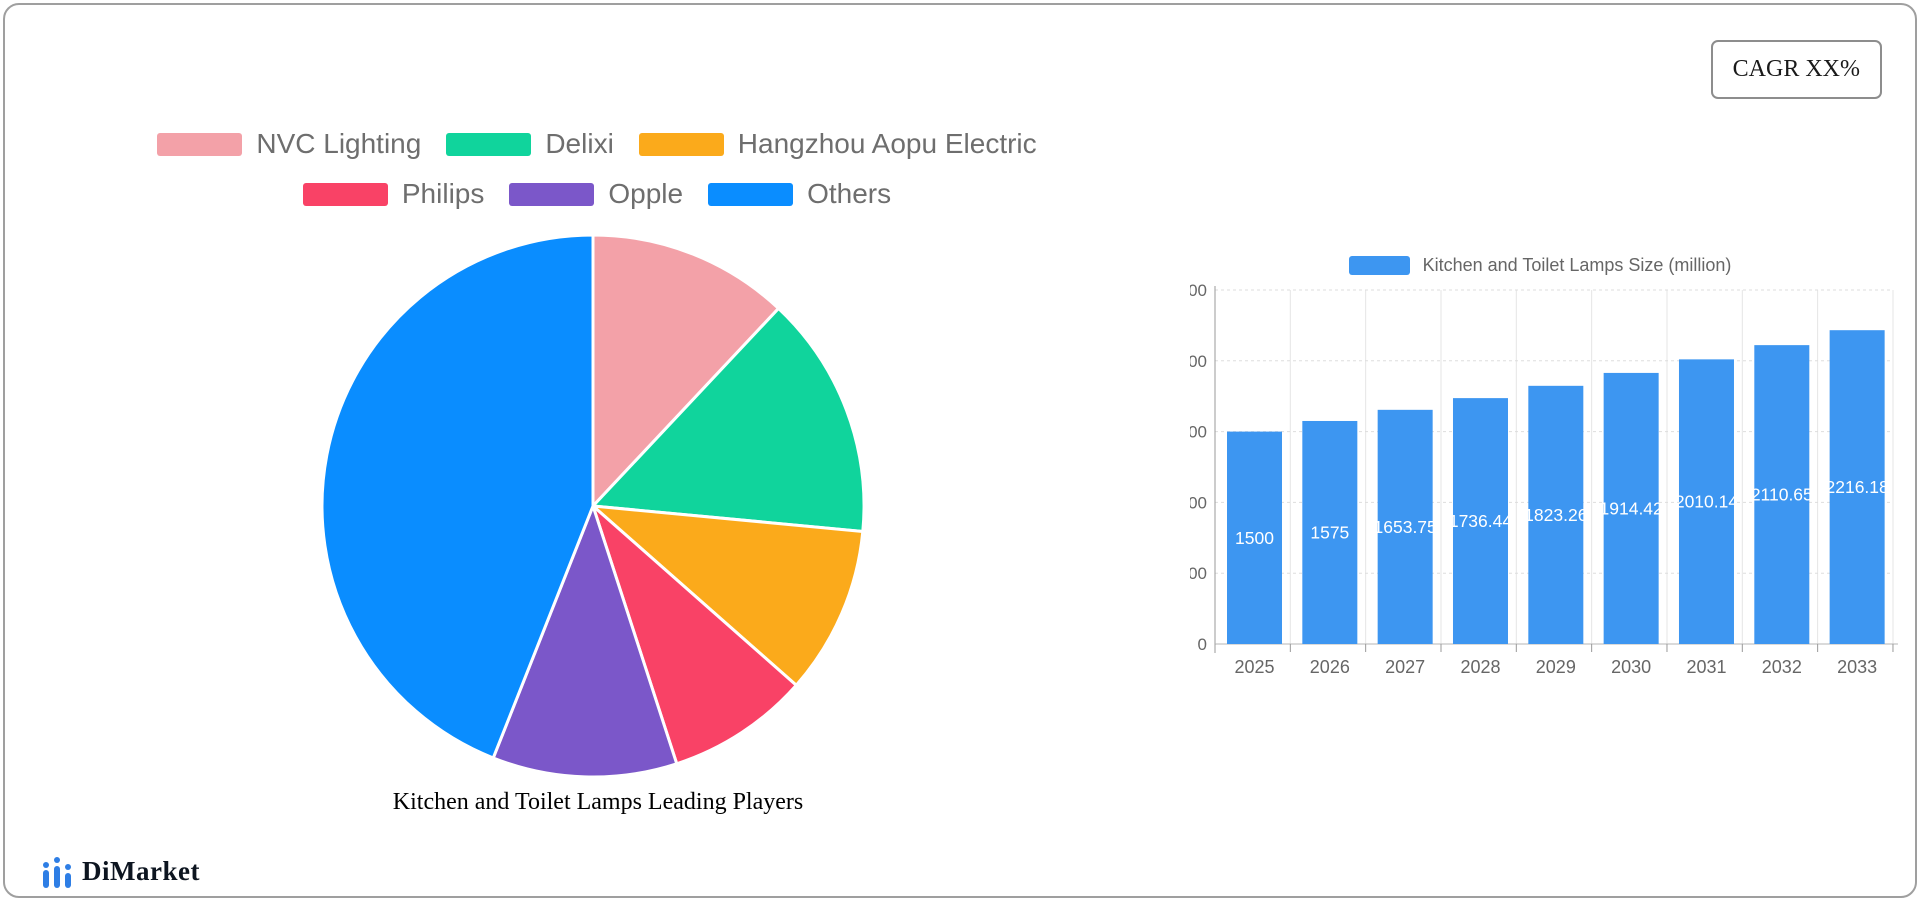 This screenshot has height=901, width=1920. Describe the element at coordinates (579, 143) in the screenshot. I see `legend-label: Delixi` at that location.